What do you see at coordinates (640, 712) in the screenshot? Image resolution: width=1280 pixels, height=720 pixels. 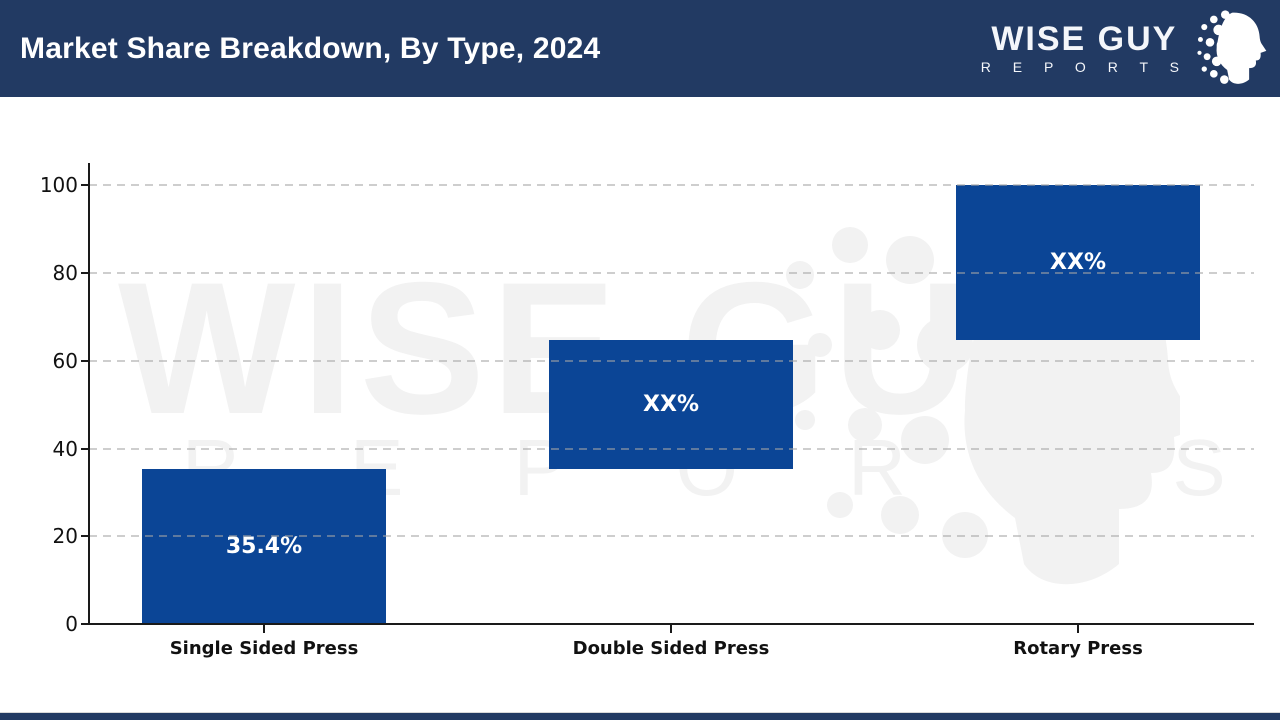 I see `footer-divider` at bounding box center [640, 712].